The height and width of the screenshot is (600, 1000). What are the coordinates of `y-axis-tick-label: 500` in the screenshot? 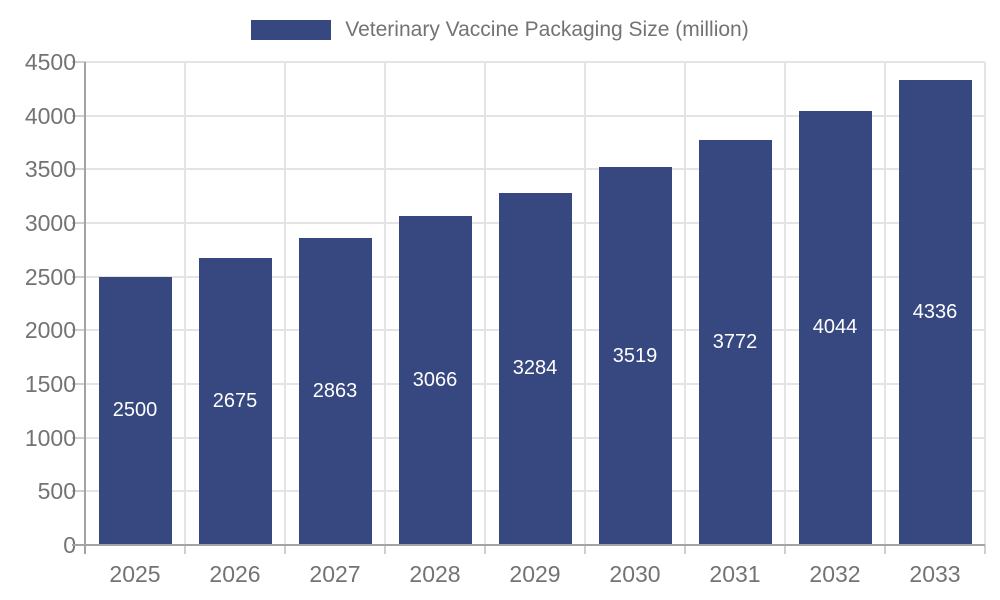 It's located at (56, 491).